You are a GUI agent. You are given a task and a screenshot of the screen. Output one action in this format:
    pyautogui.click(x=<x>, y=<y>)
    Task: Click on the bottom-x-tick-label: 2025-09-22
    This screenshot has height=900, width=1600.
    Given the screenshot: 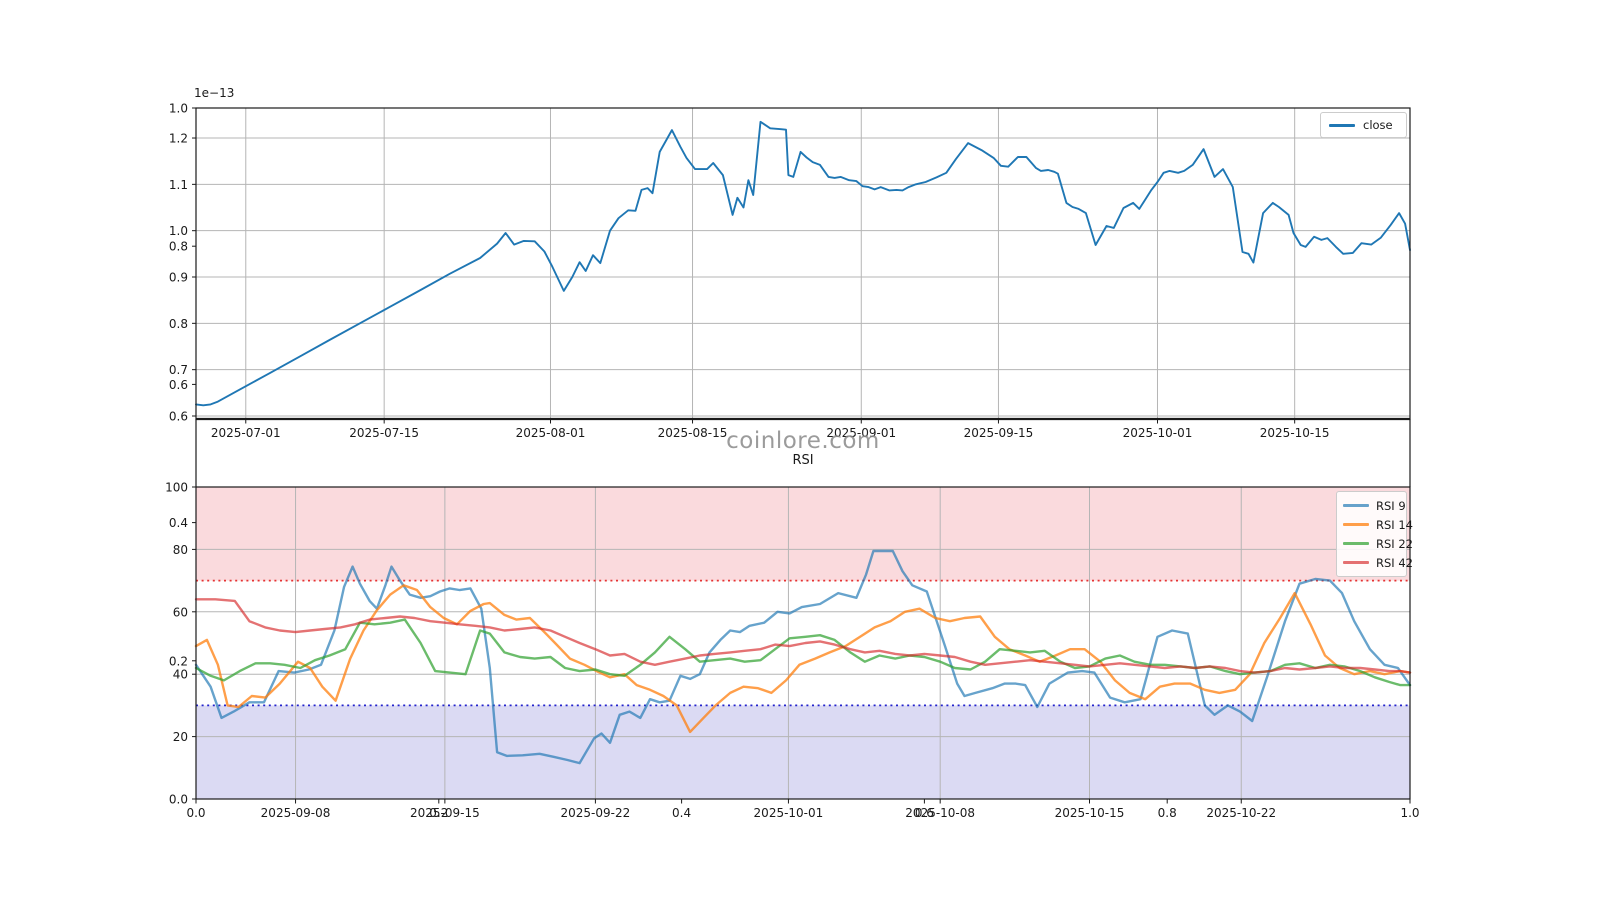 What is the action you would take?
    pyautogui.click(x=596, y=813)
    